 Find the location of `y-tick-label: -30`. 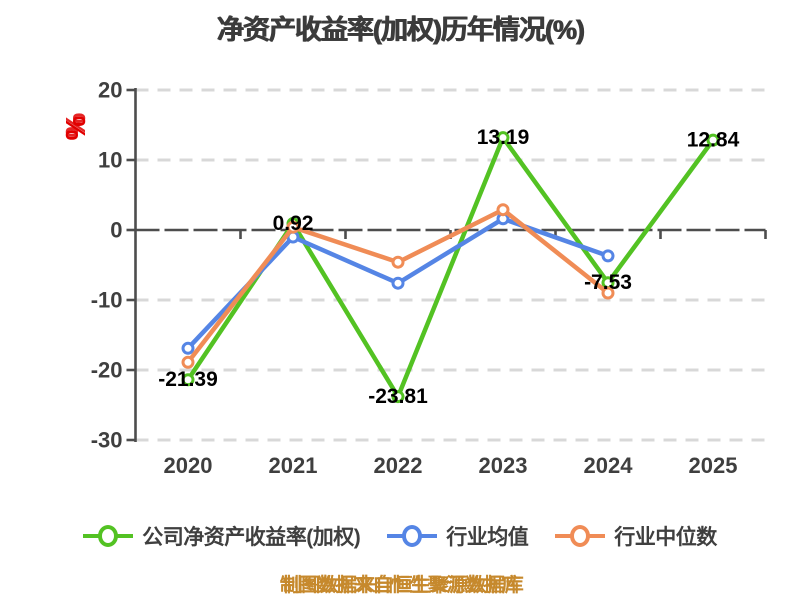

y-tick-label: -30 is located at coordinates (107, 440).